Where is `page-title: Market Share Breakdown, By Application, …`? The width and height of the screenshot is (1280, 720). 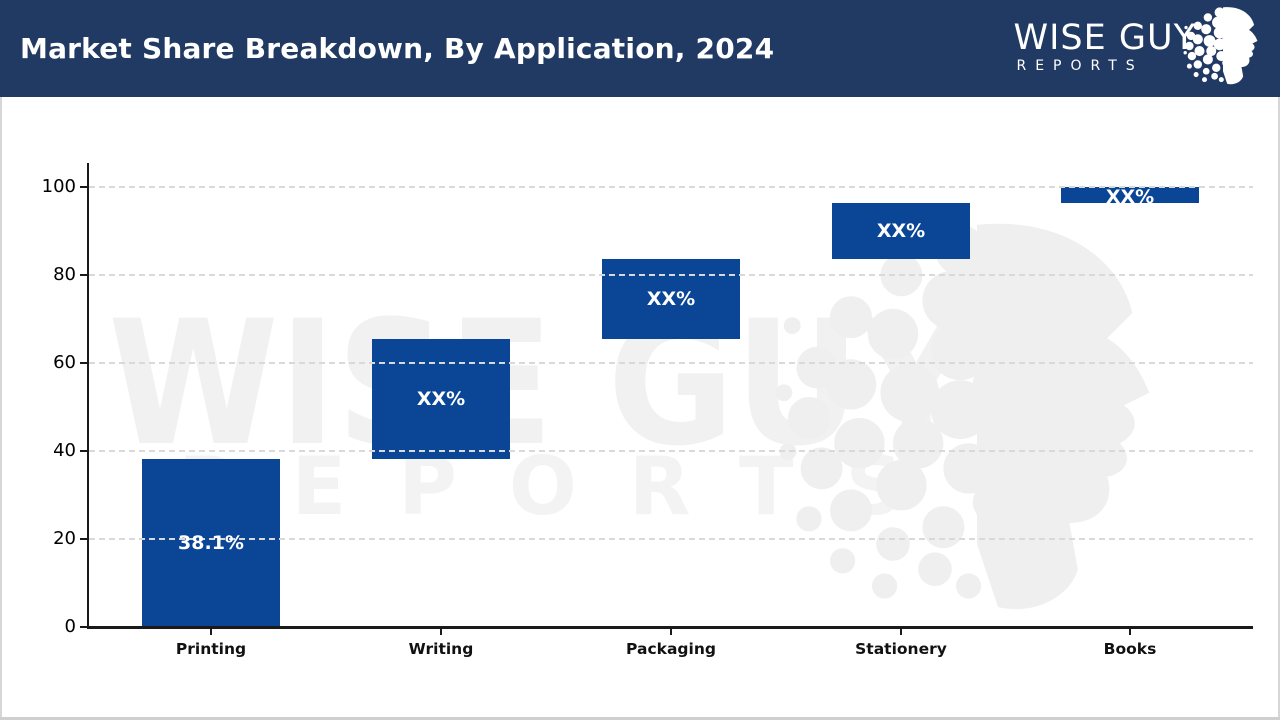
page-title: Market Share Breakdown, By Application, … is located at coordinates (397, 48).